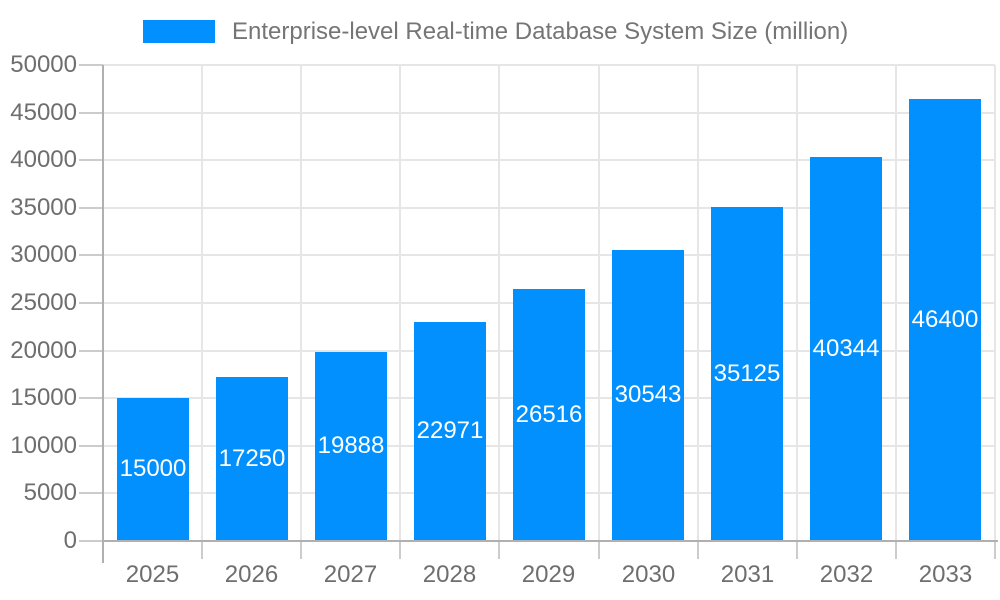  What do you see at coordinates (43, 397) in the screenshot?
I see `y-axis-label: 15000` at bounding box center [43, 397].